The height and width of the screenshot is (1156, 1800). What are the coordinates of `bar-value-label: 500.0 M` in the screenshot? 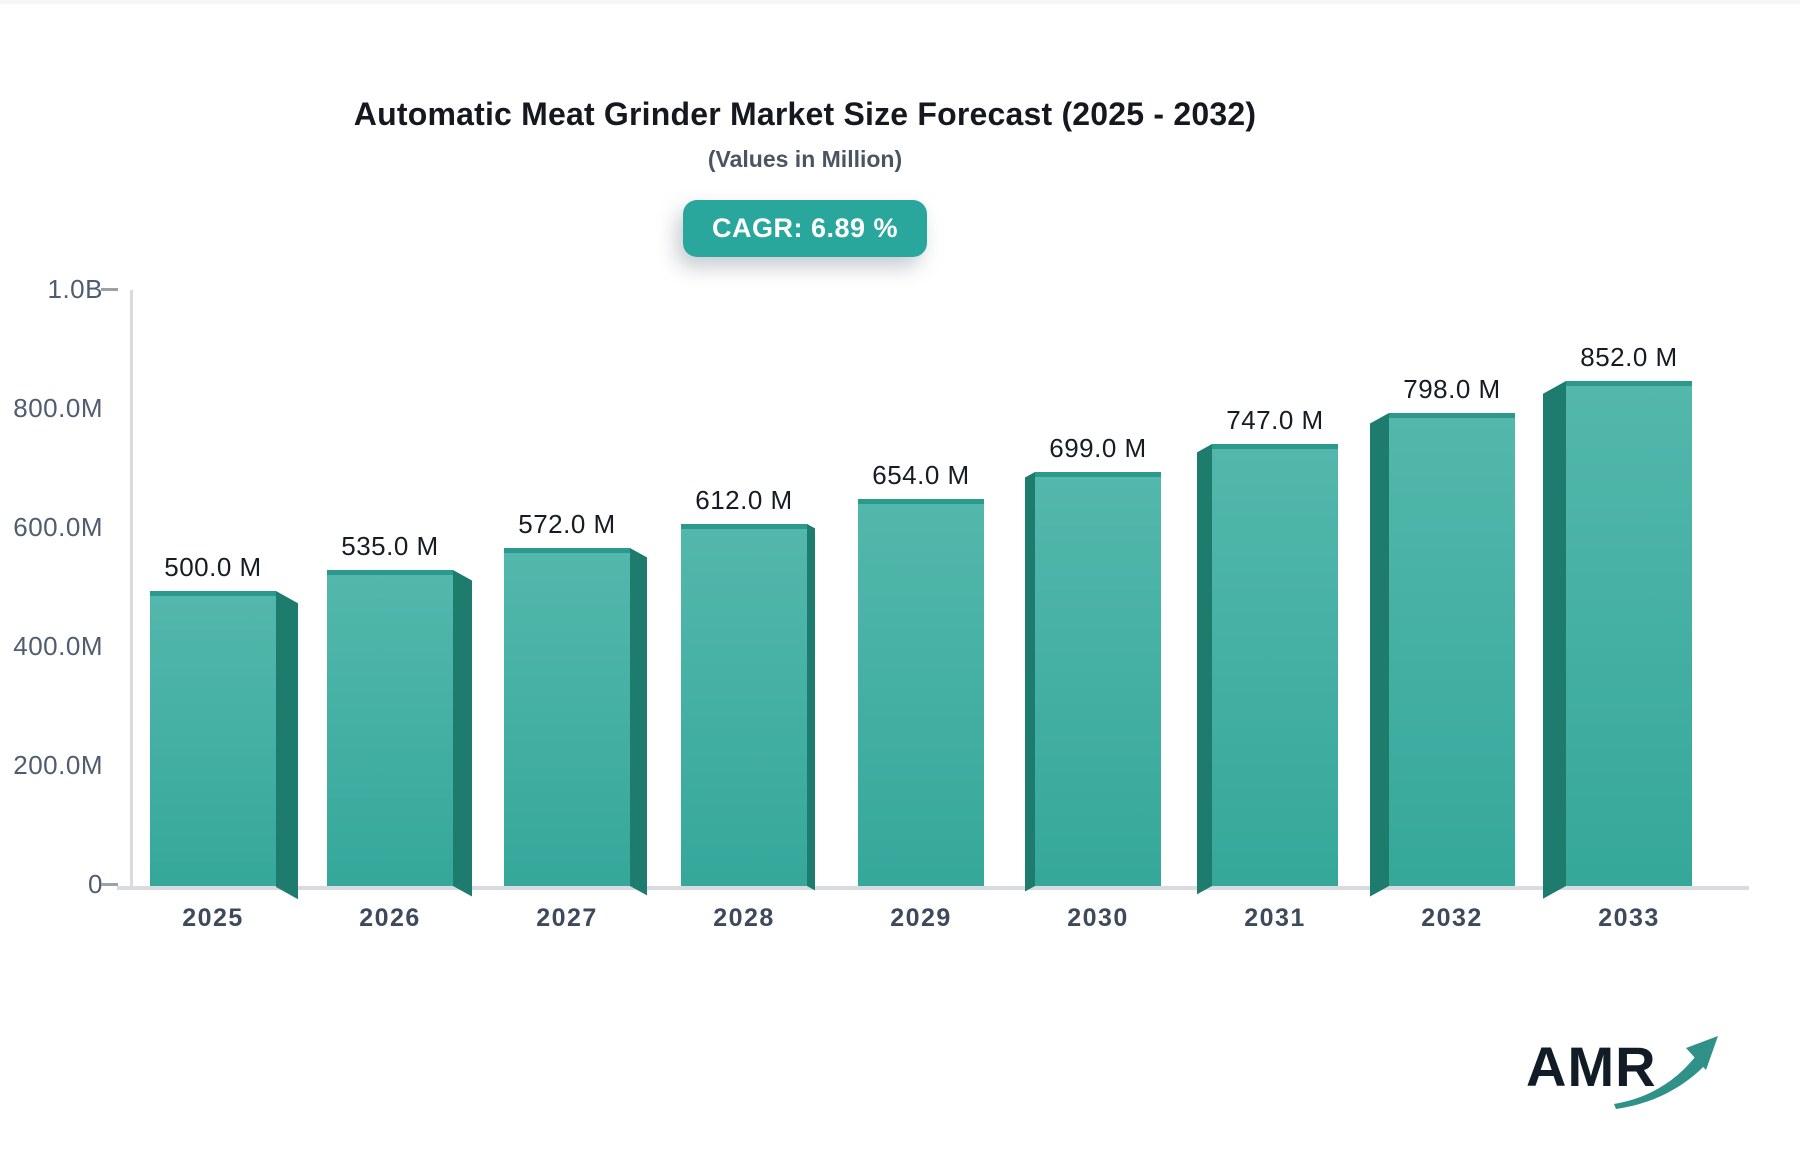 It's located at (213, 566).